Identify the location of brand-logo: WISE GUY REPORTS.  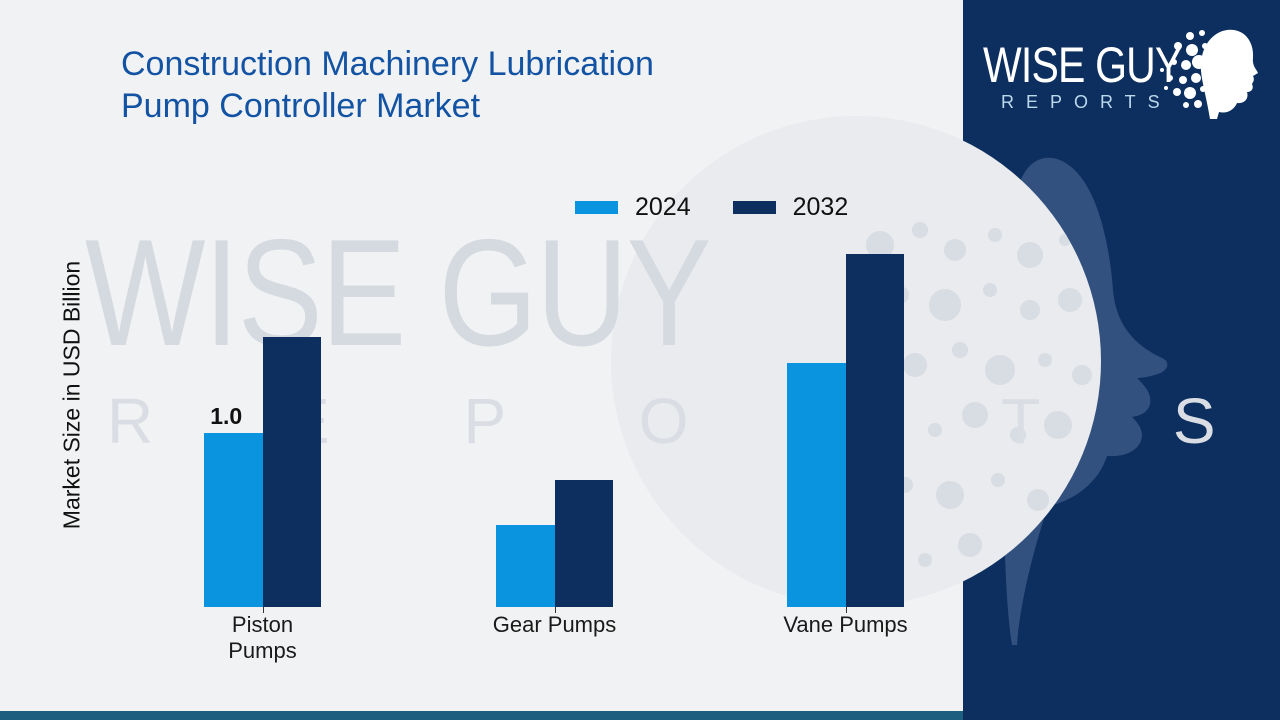
(1121, 70).